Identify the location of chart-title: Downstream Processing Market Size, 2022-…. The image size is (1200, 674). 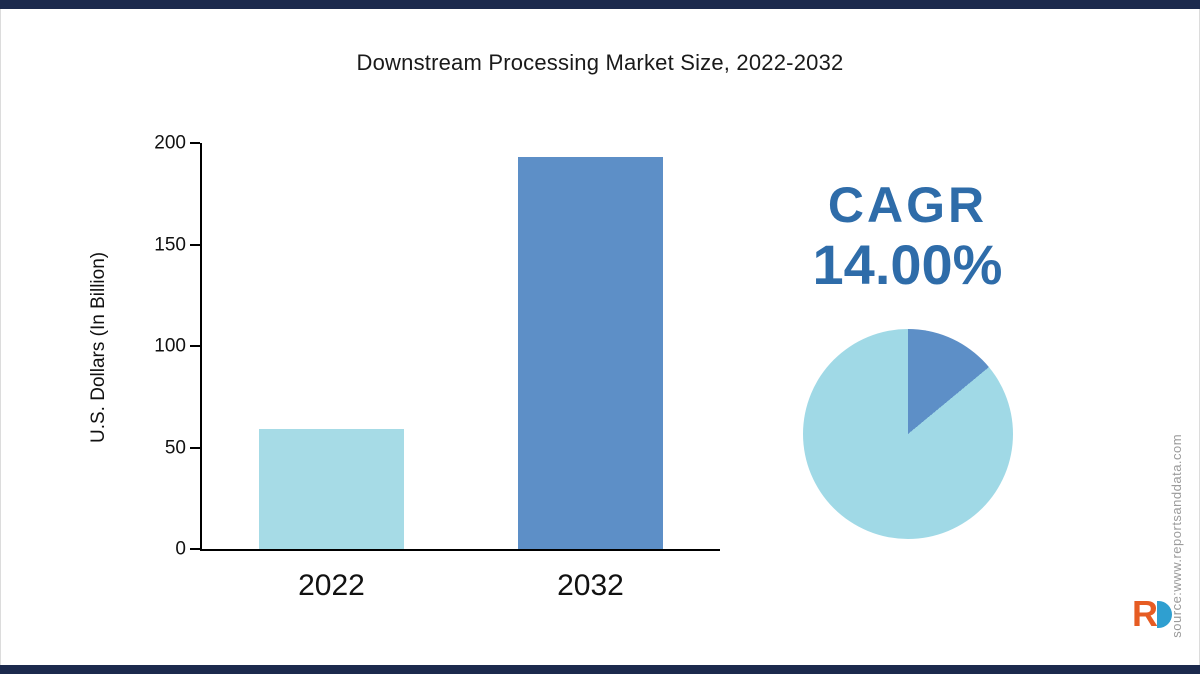
(600, 62).